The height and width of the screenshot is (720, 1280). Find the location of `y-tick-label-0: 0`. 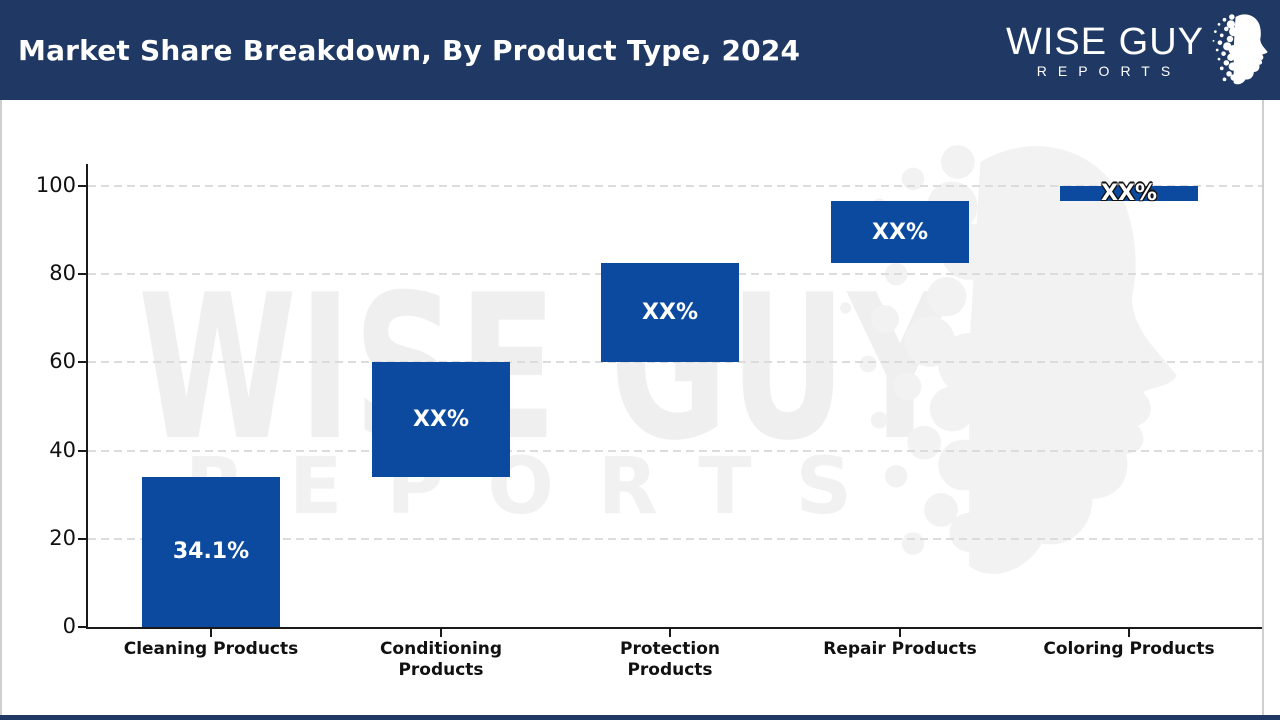

y-tick-label-0: 0 is located at coordinates (69, 626).